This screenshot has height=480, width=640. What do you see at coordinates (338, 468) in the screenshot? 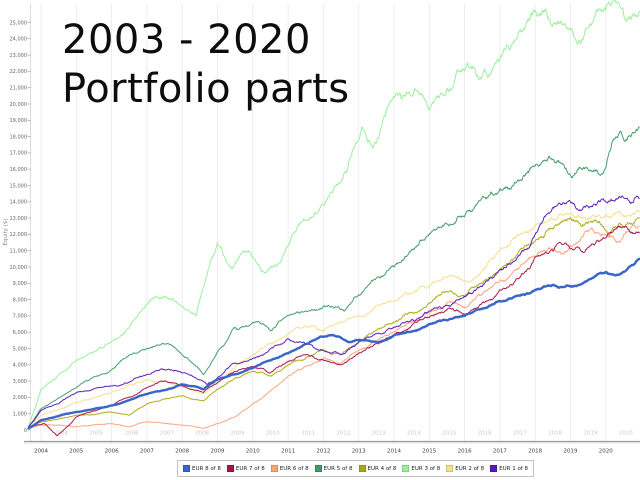
I see `legend-label: EUR 5 of 8` at bounding box center [338, 468].